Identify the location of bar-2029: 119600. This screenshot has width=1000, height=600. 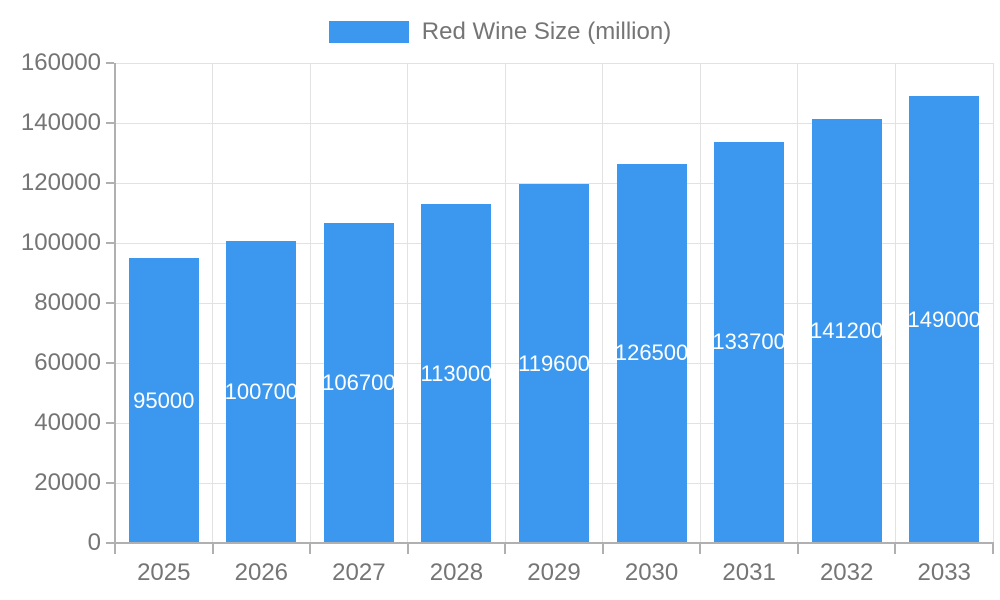
(554, 363).